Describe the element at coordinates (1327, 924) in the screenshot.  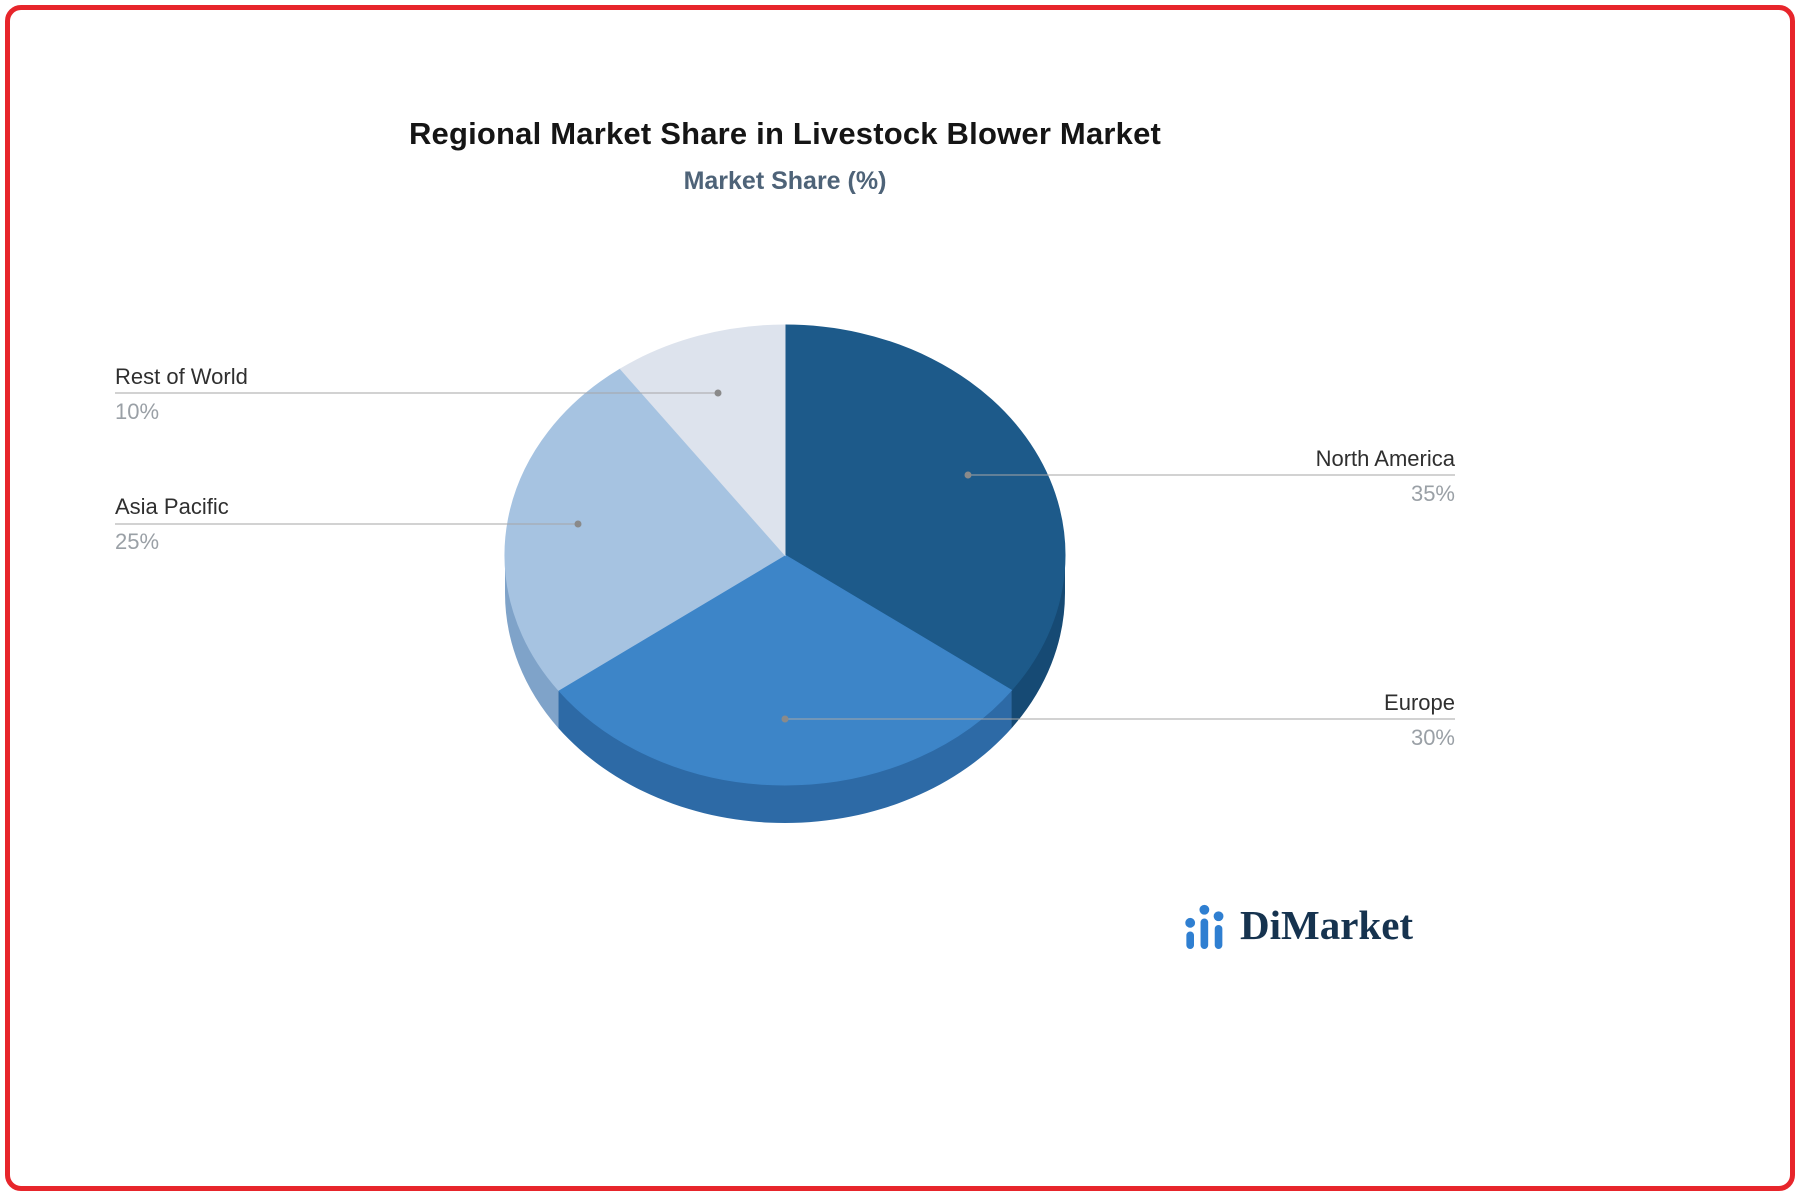
I see `brand-logo-text: DiMarket` at that location.